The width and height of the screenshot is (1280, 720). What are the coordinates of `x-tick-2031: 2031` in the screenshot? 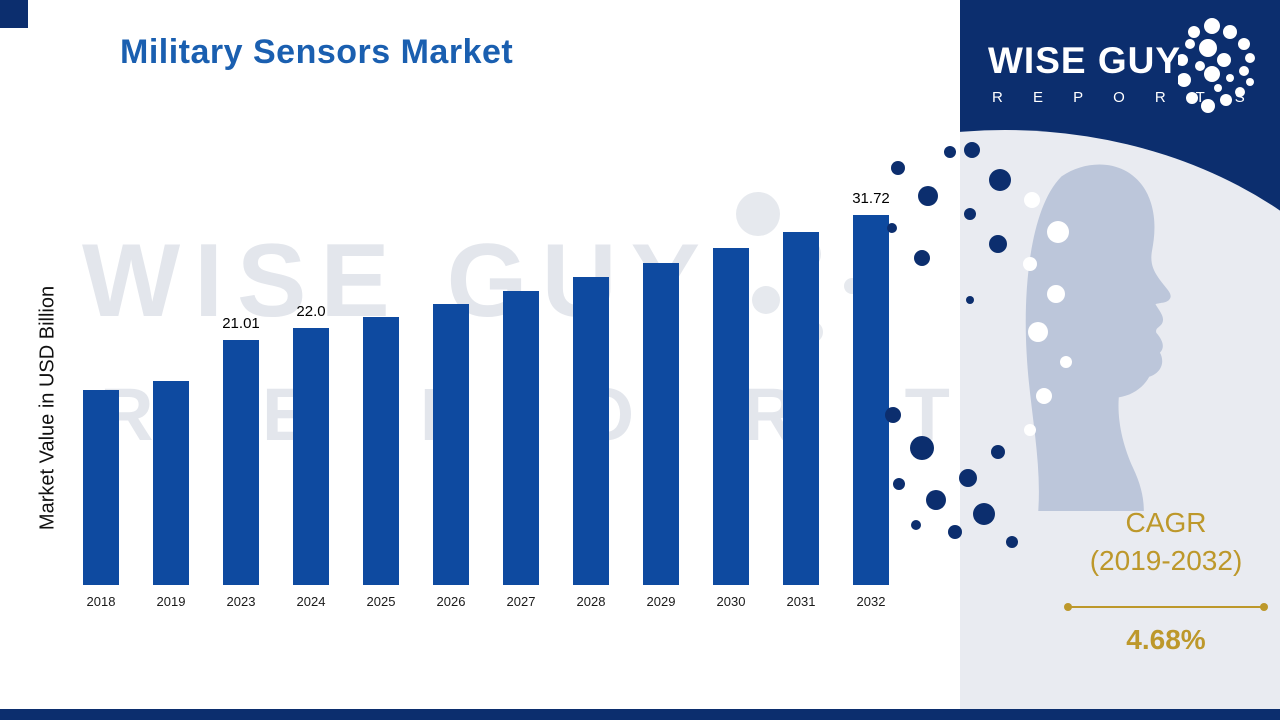 It's located at (801, 601).